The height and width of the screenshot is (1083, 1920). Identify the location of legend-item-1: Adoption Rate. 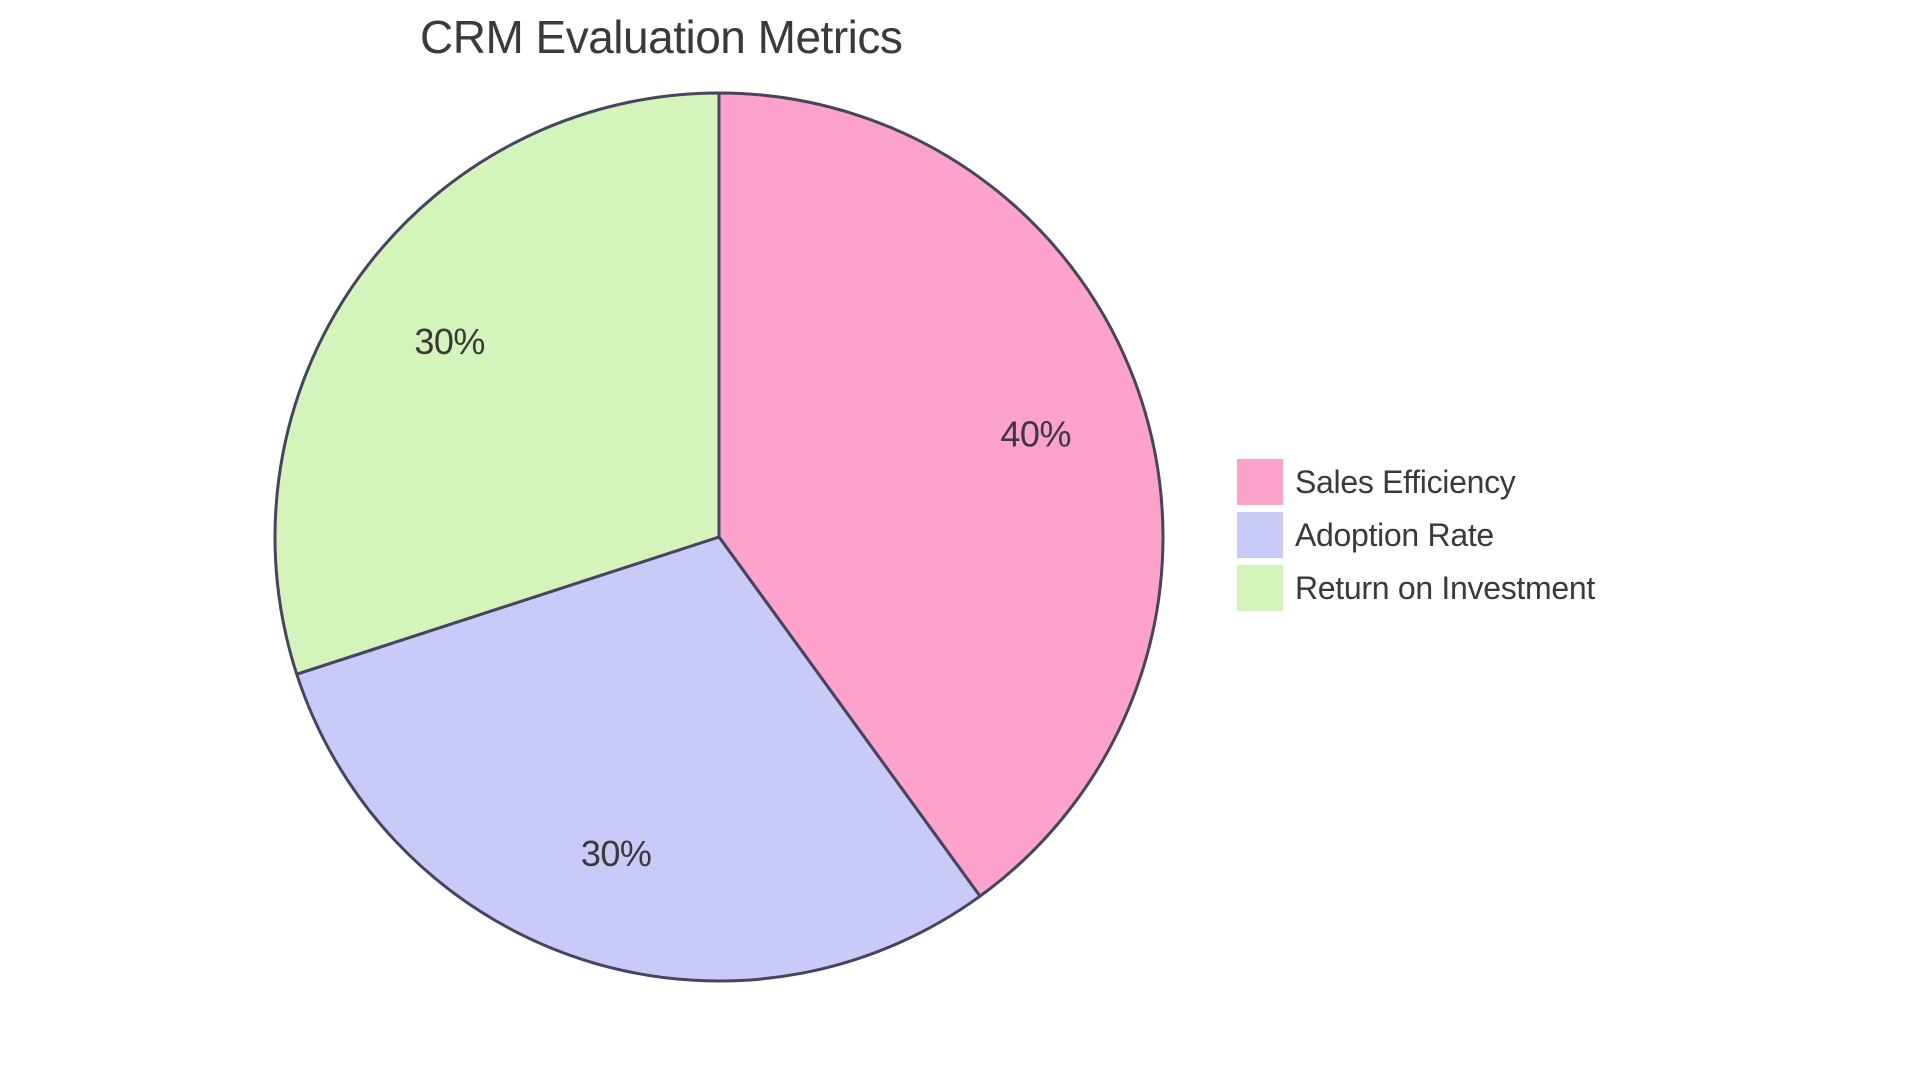
(1416, 535).